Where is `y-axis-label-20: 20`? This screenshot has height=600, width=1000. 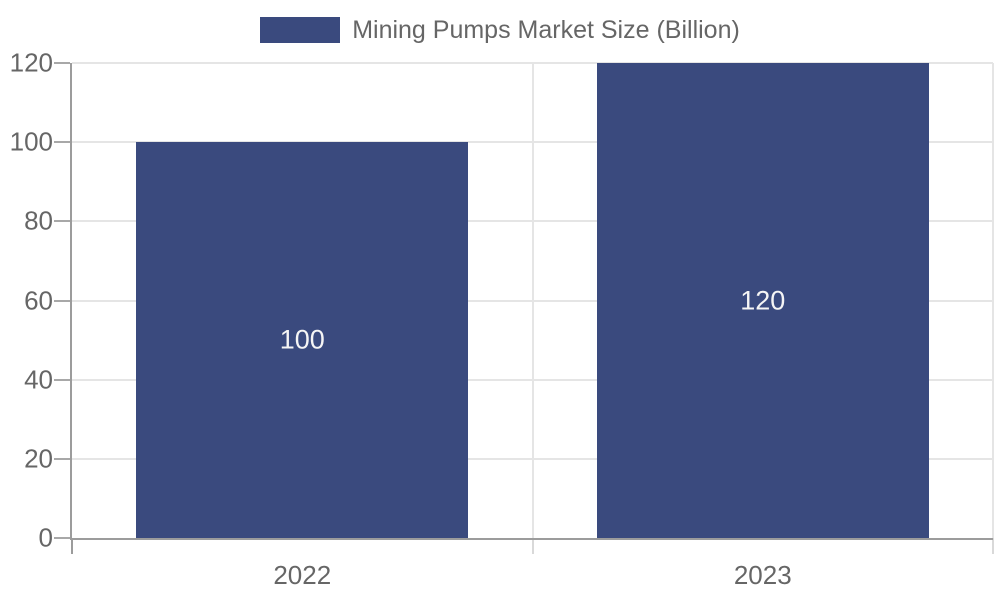 y-axis-label-20: 20 is located at coordinates (38, 458).